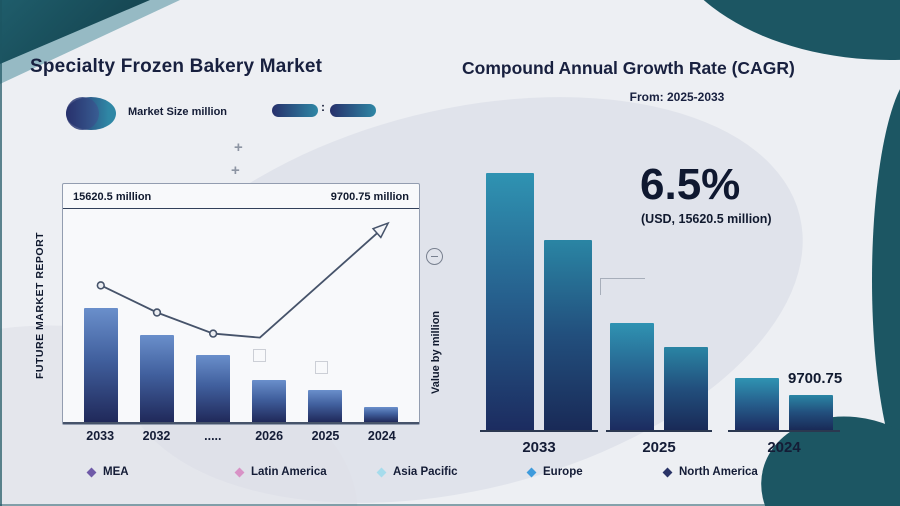 The image size is (900, 506). What do you see at coordinates (628, 68) in the screenshot?
I see `page-title-right: Compound Annual Growth Rate (CAGR)` at bounding box center [628, 68].